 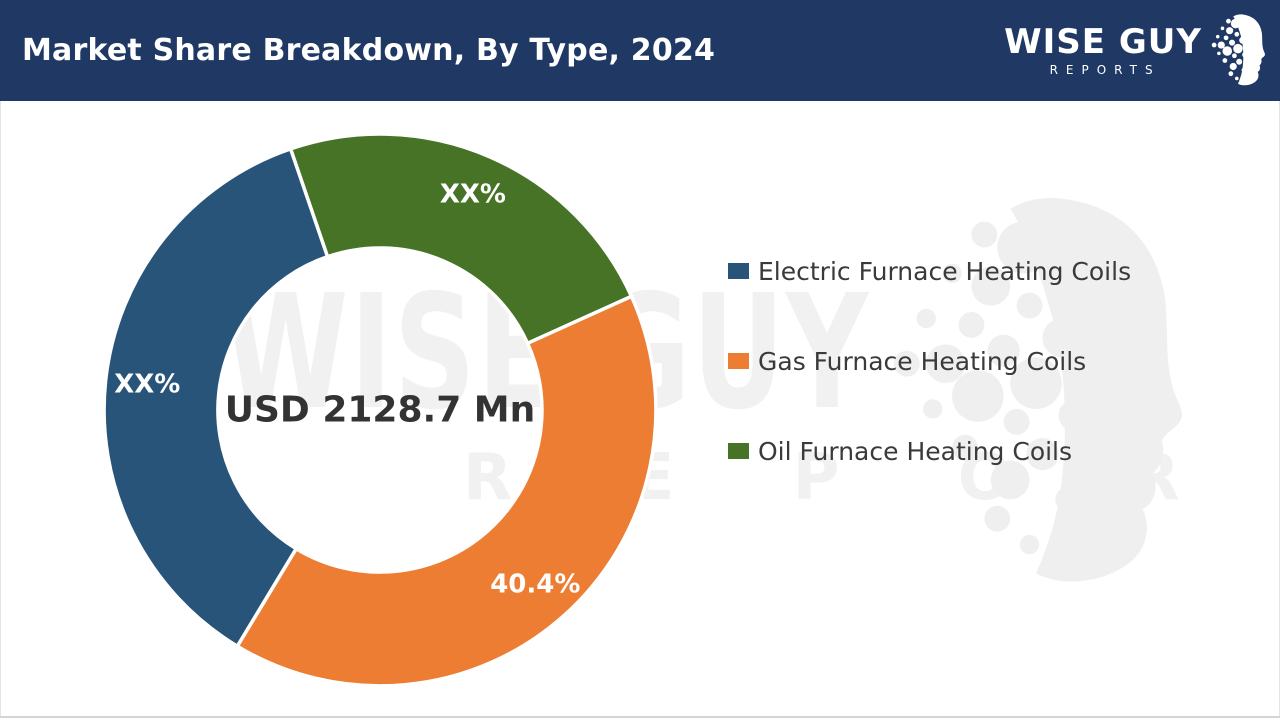 I want to click on face-dots-icon, so click(x=1238, y=49).